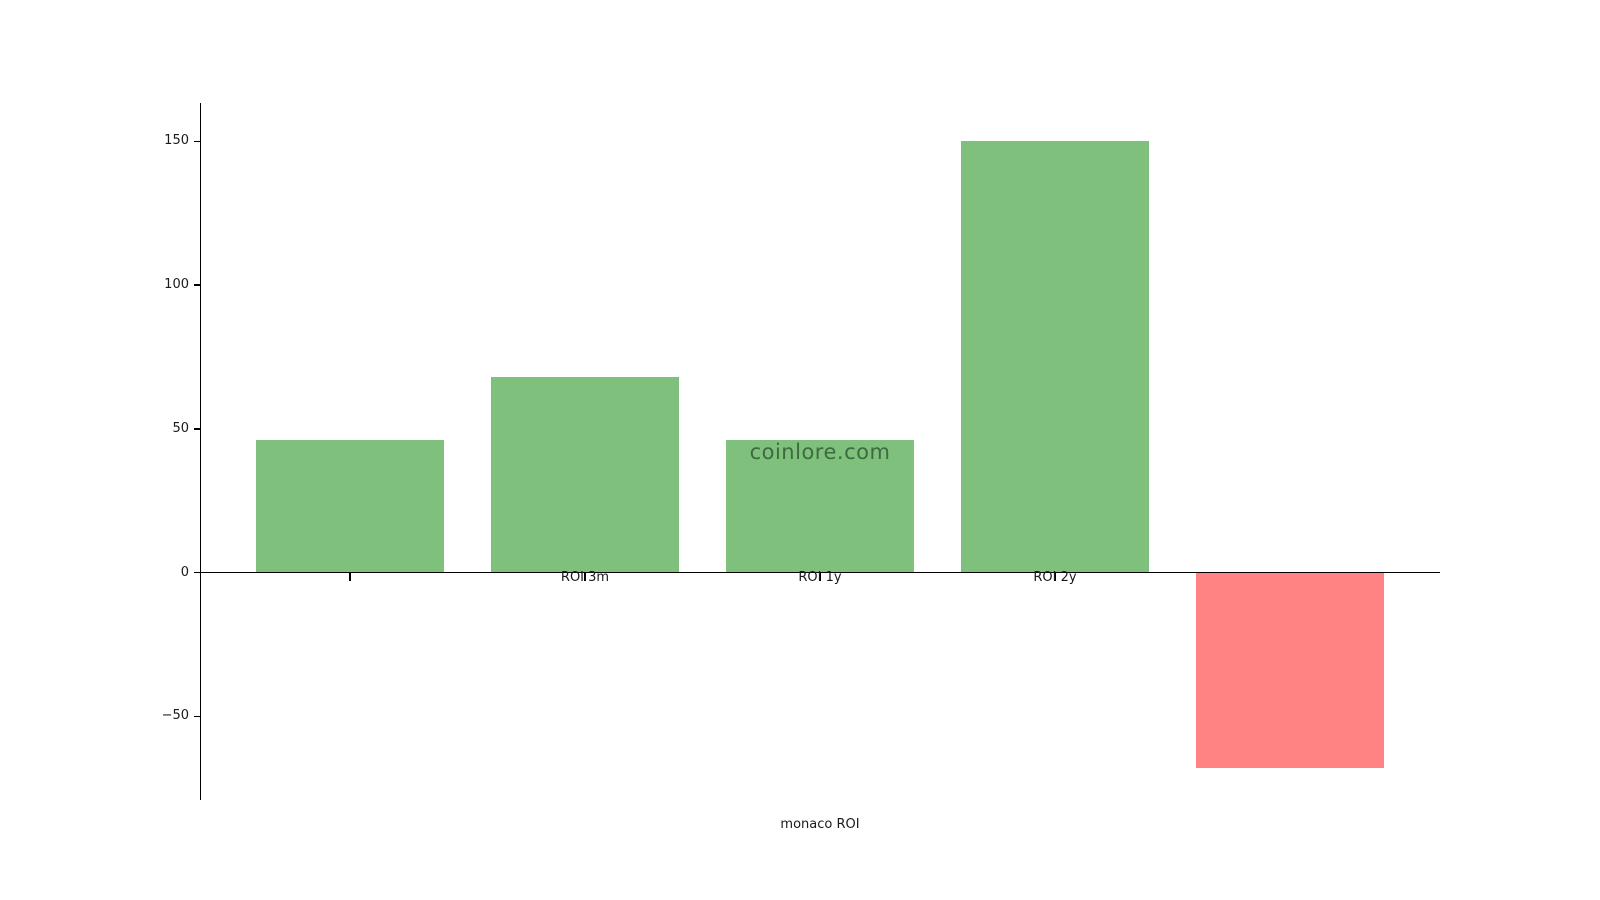  What do you see at coordinates (175, 716) in the screenshot?
I see `y-tick-label: −50` at bounding box center [175, 716].